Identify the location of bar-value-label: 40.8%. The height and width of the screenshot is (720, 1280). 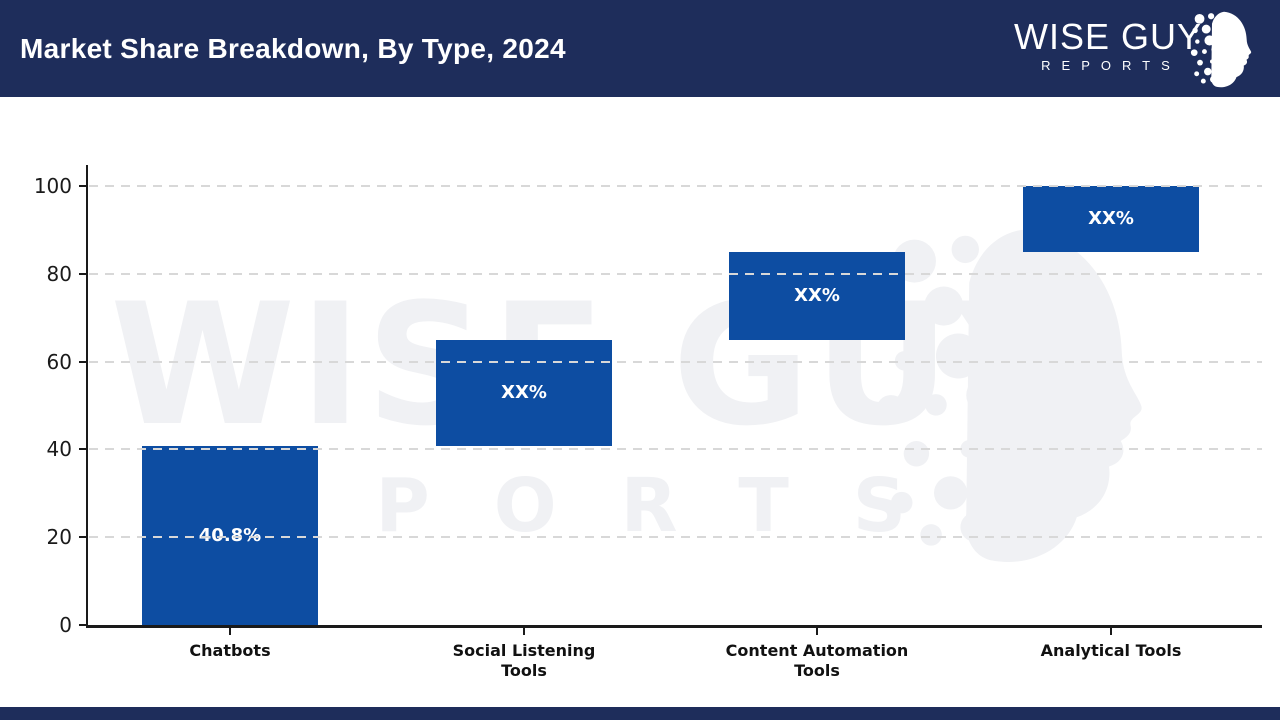
(230, 535).